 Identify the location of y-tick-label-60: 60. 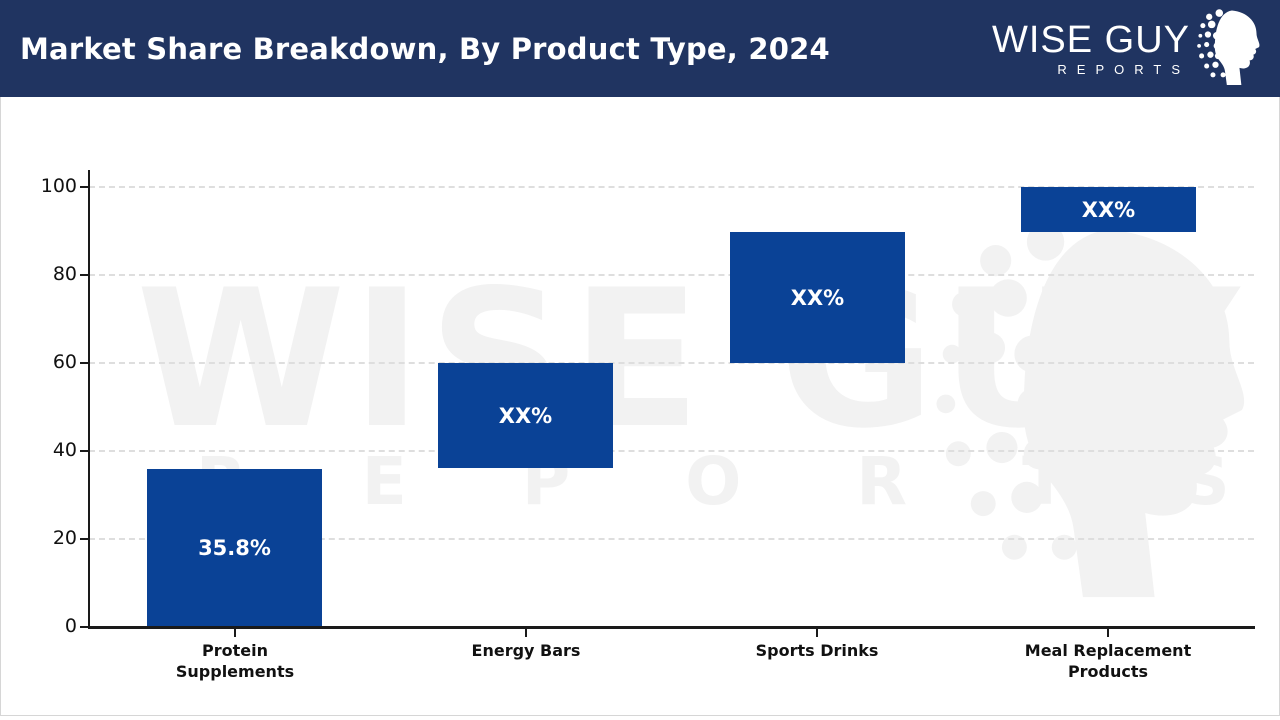
(64, 362).